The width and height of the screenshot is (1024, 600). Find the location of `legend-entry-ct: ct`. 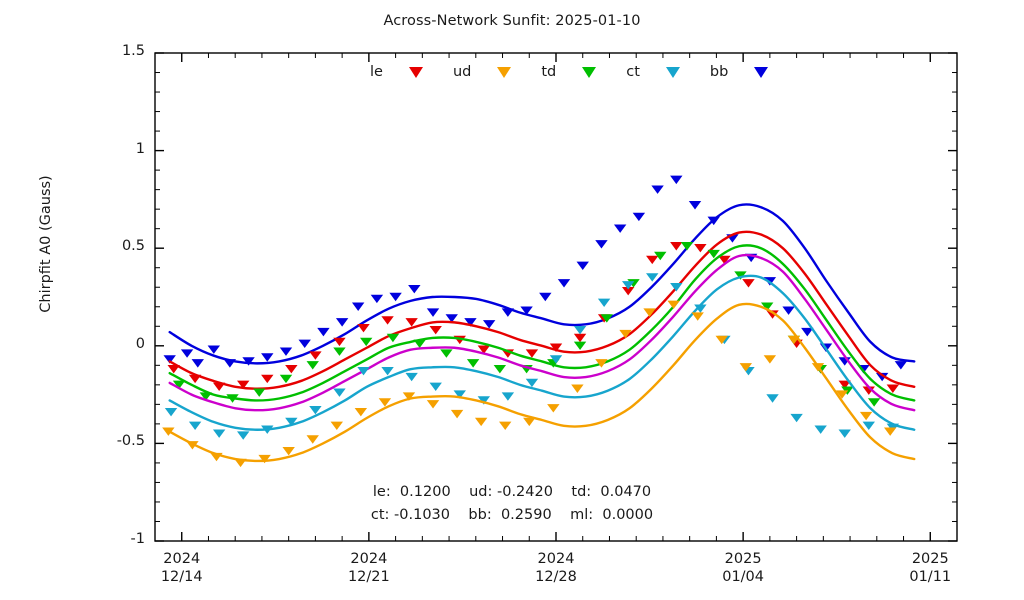

legend-entry-ct: ct is located at coordinates (653, 72).